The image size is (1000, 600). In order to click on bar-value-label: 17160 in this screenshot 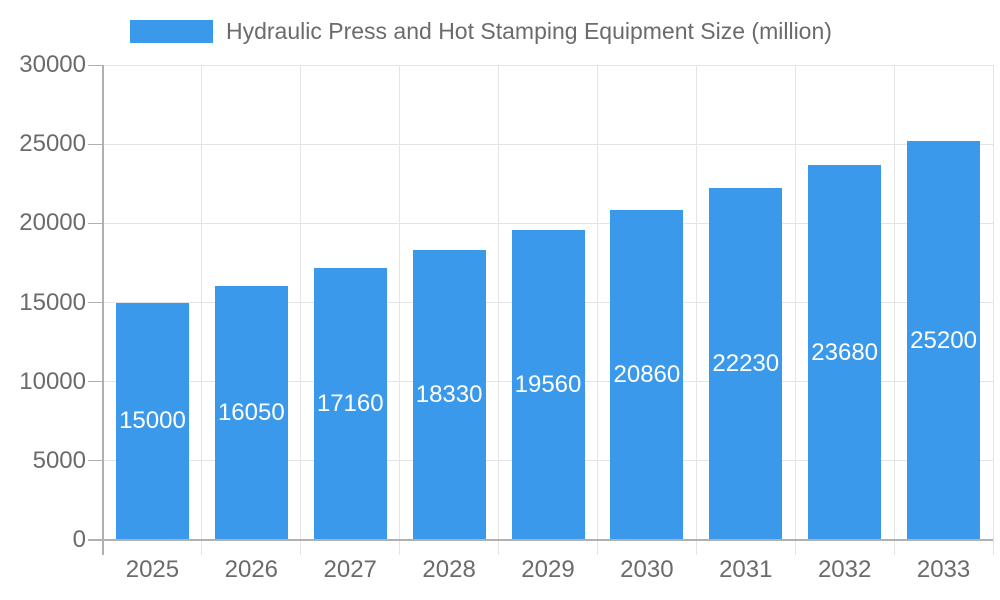, I will do `click(350, 404)`.